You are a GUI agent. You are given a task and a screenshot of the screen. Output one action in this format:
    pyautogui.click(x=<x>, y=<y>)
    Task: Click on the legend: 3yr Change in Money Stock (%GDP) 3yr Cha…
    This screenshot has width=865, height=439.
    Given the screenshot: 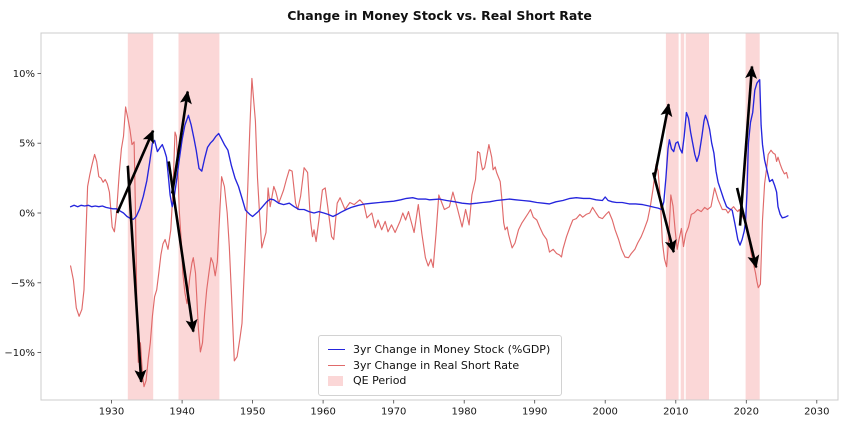 What is the action you would take?
    pyautogui.click(x=440, y=365)
    